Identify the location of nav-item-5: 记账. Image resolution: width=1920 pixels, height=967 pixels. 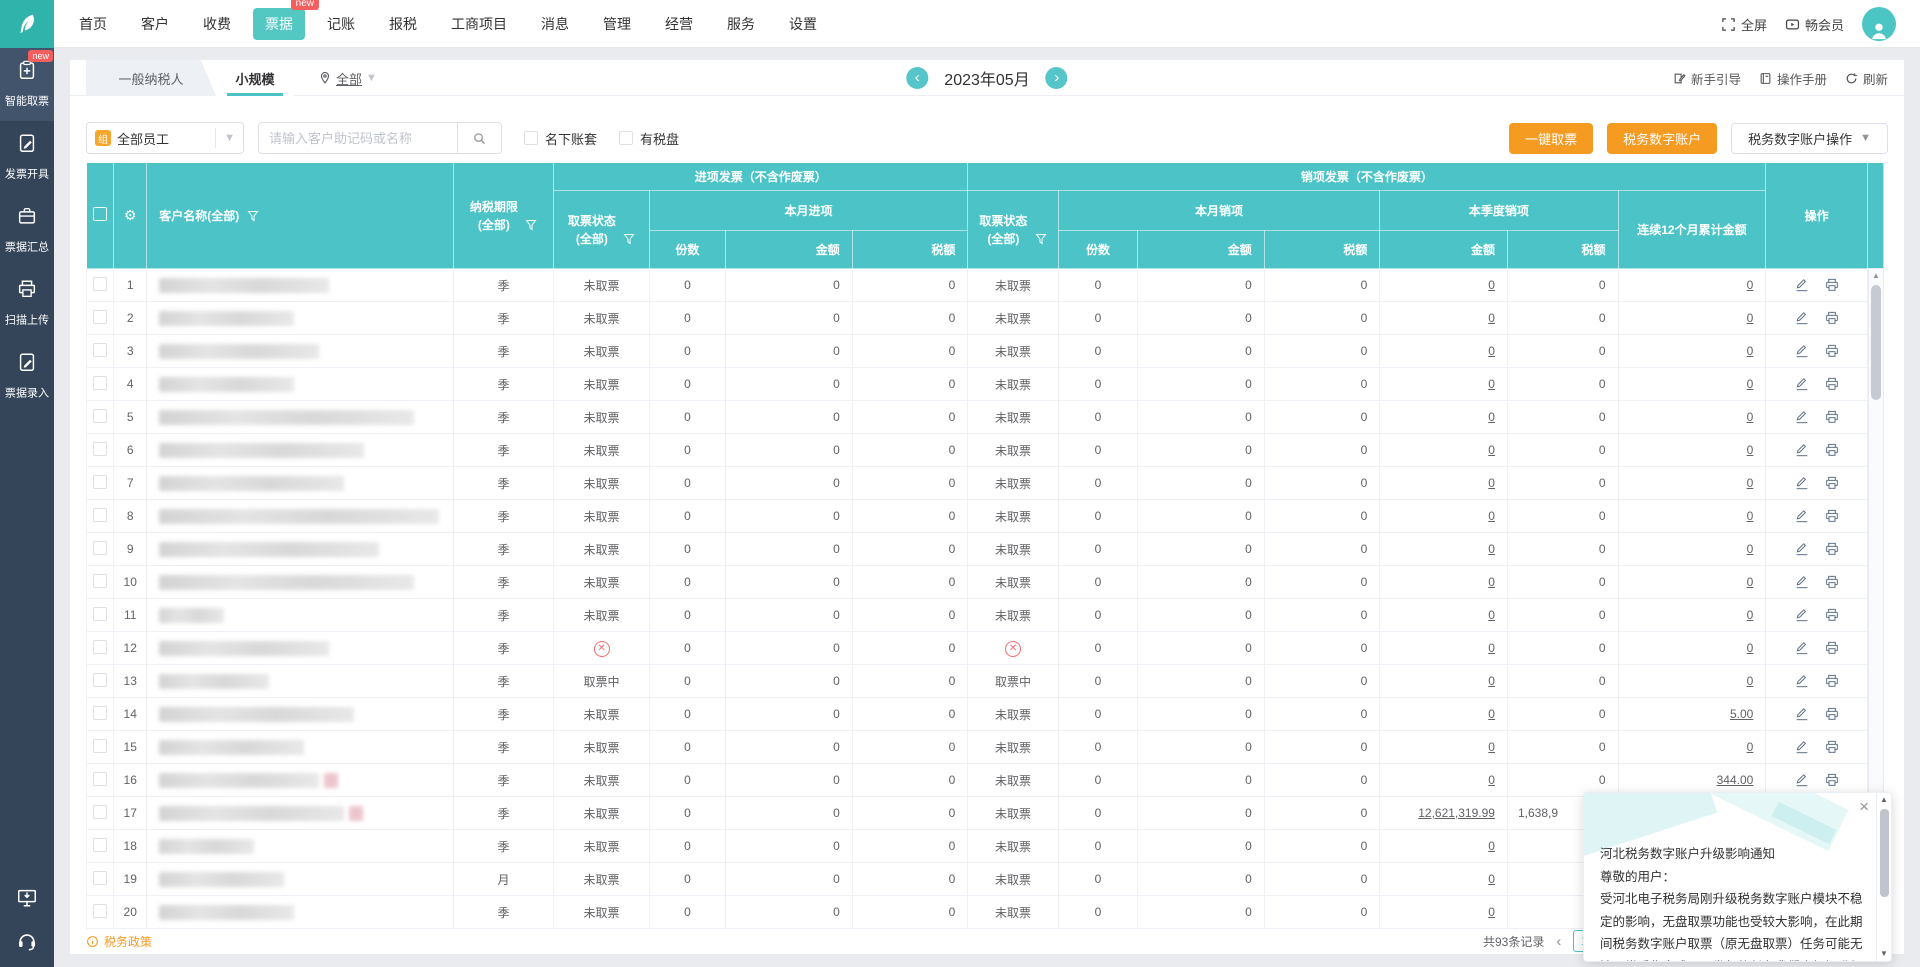
(341, 24).